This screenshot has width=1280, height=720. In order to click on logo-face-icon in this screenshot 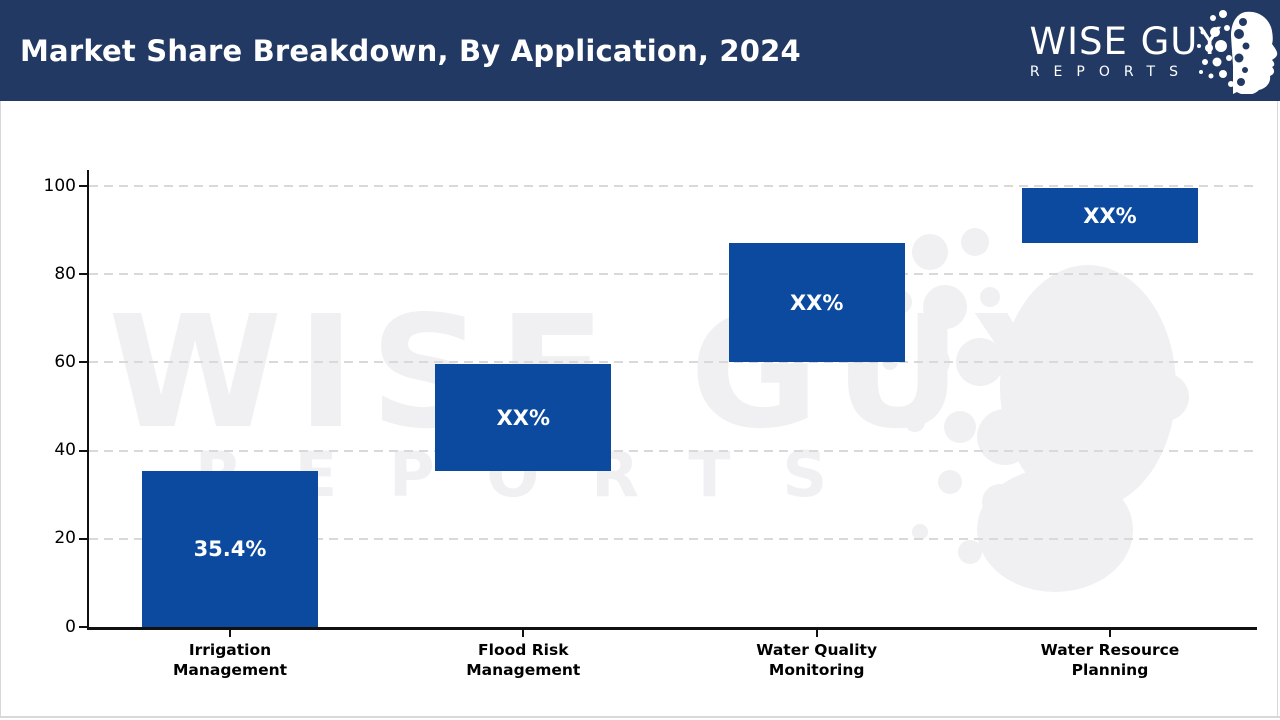, I will do `click(1237, 52)`.